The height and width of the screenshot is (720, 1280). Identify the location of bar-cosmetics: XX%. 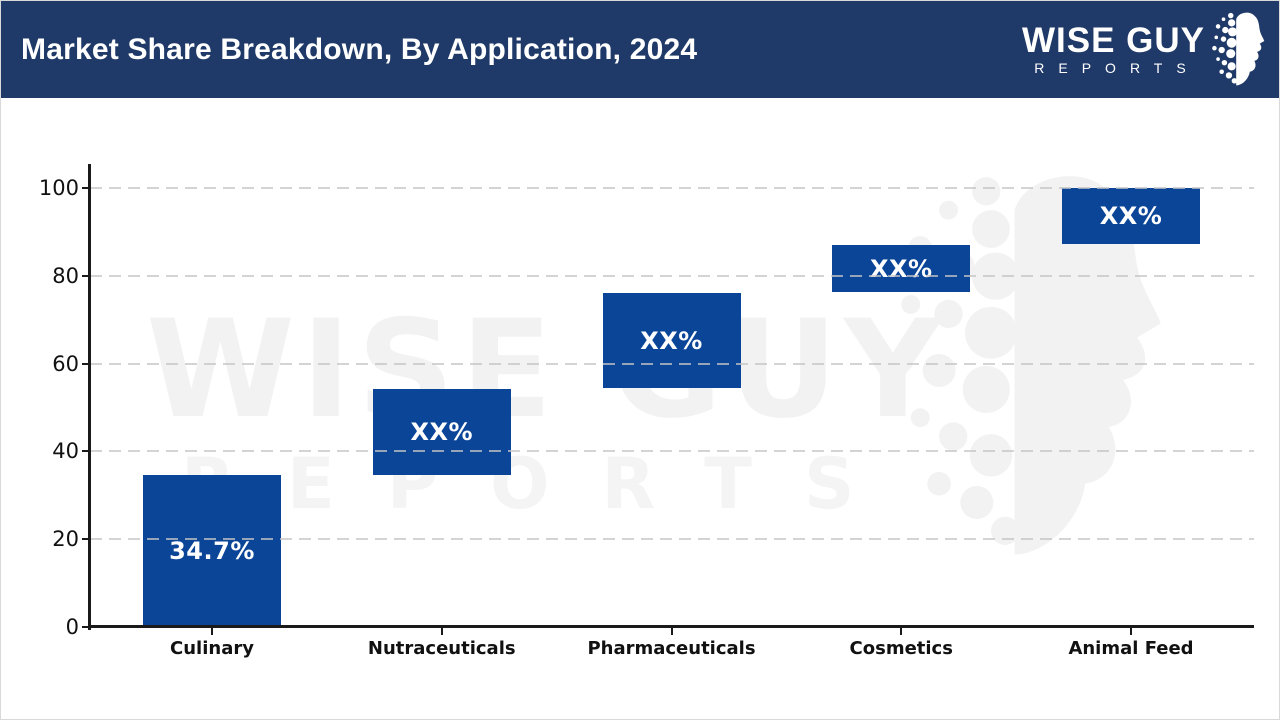
(901, 269).